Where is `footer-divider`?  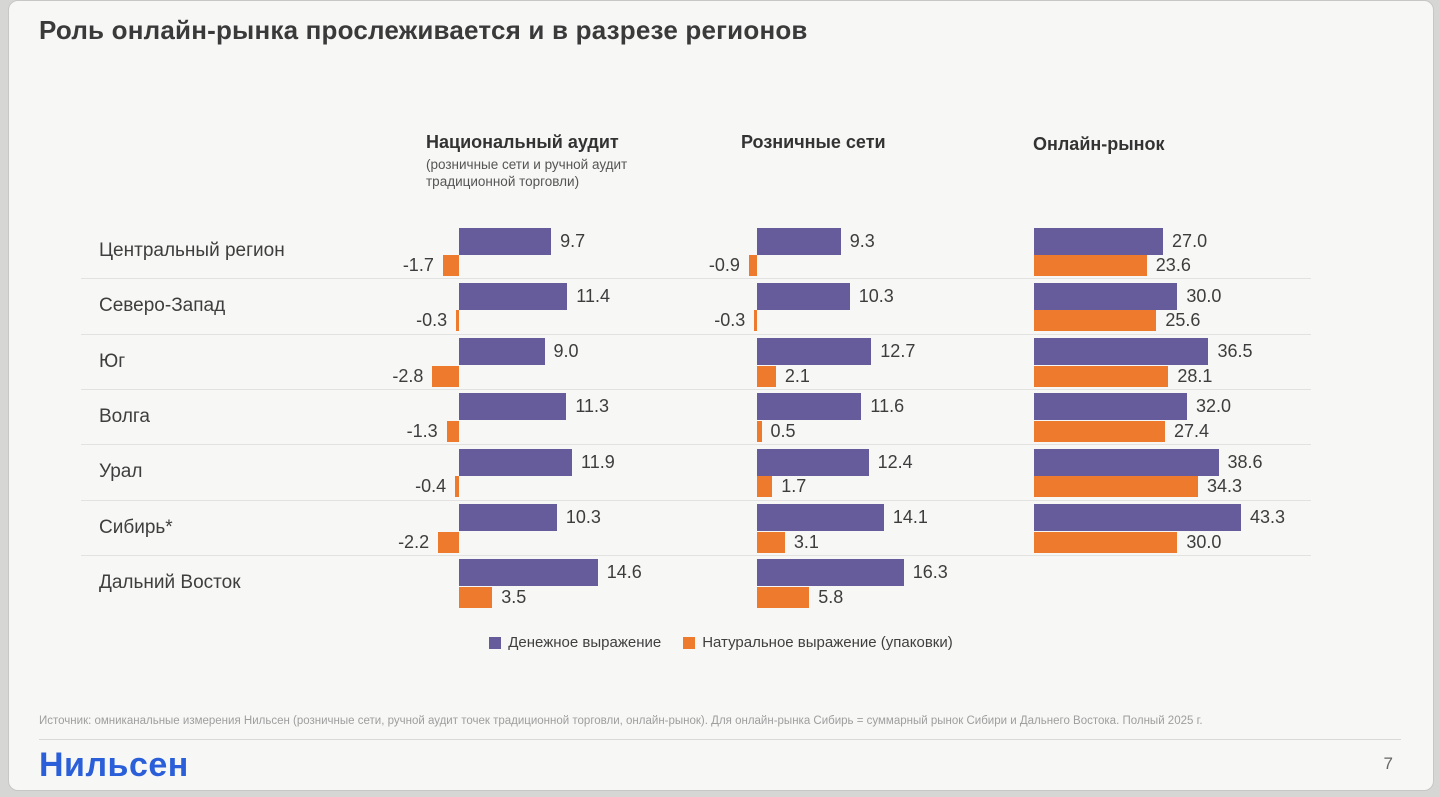
footer-divider is located at coordinates (720, 739).